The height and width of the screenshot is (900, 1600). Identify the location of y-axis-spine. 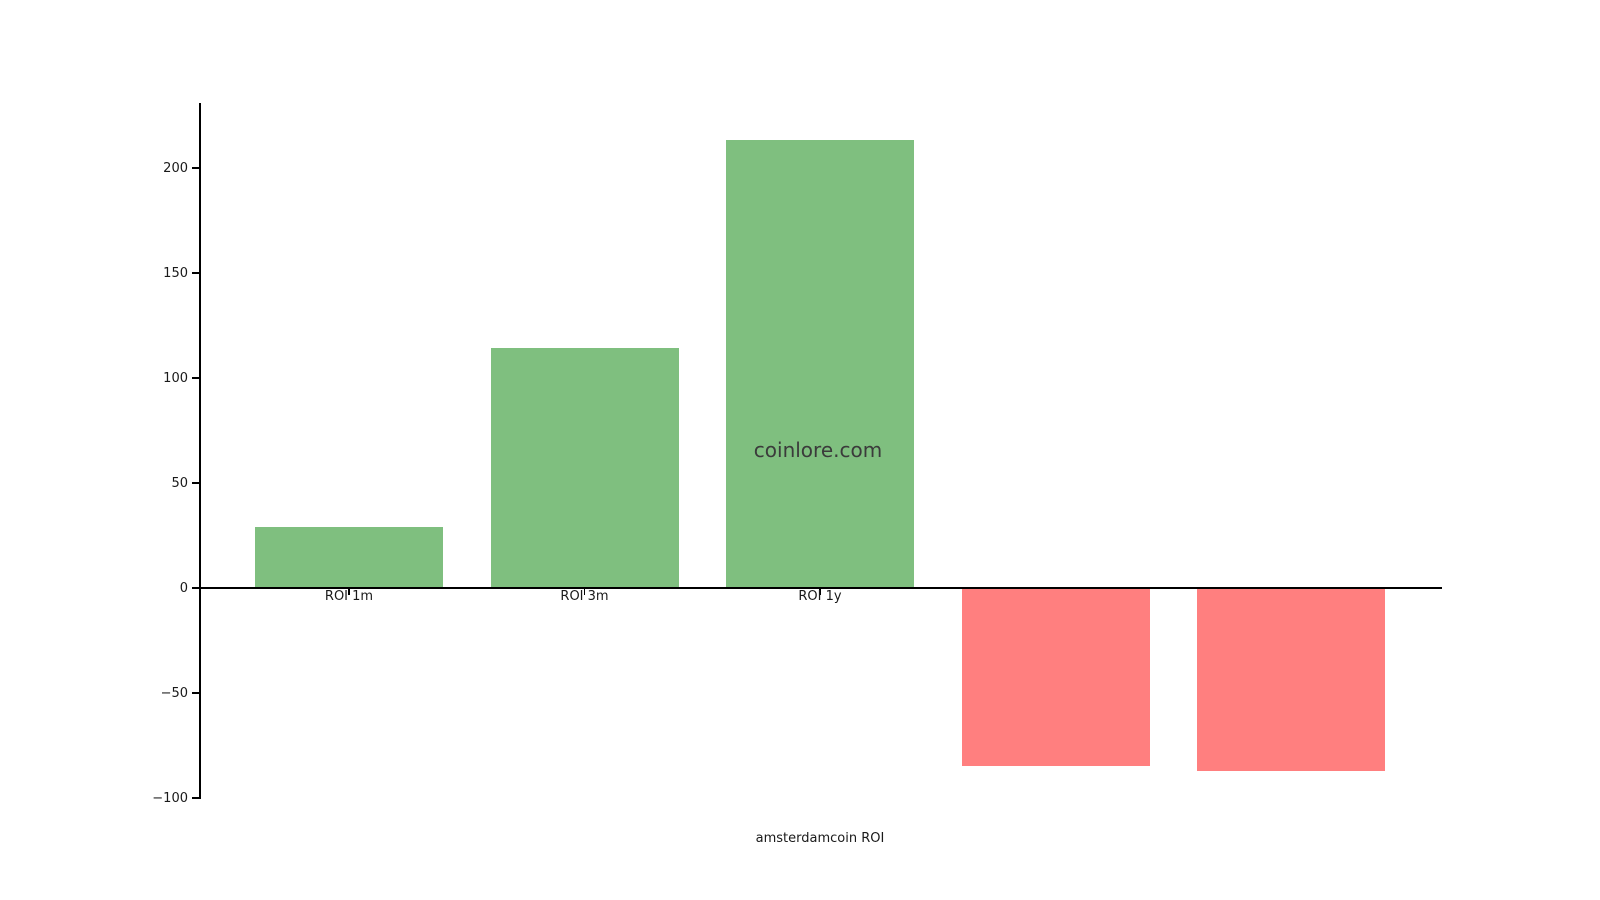
(200, 451).